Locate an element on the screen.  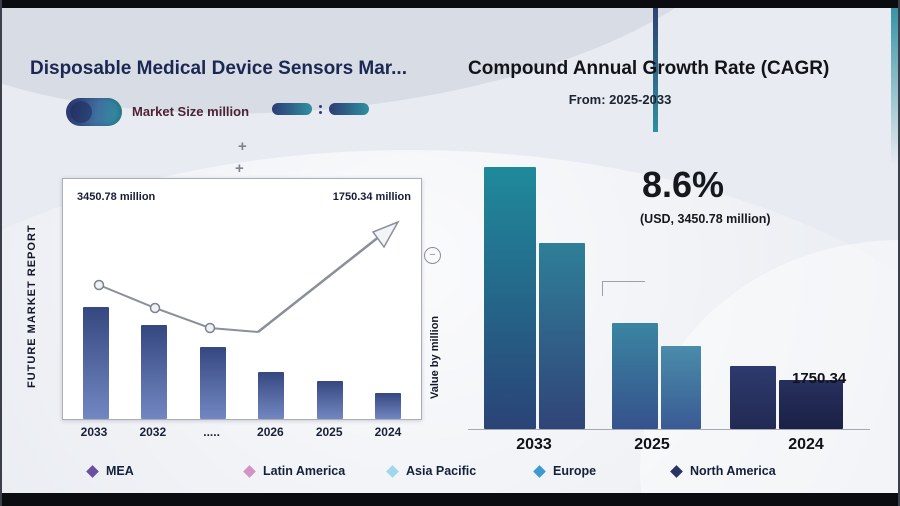
right-chart-subtitle: From: 2025-2033 is located at coordinates (620, 99).